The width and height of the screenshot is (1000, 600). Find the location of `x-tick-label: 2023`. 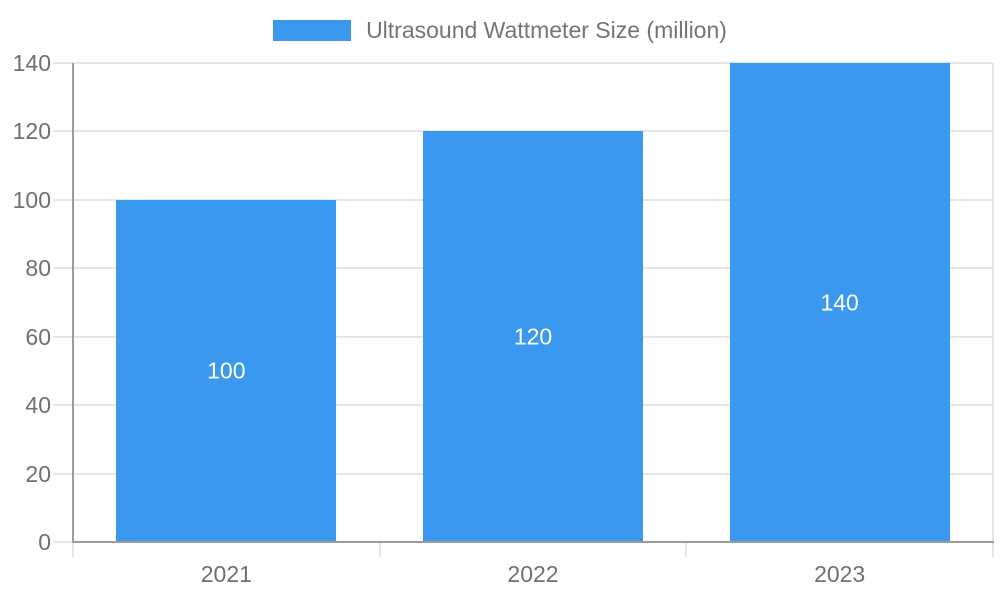

x-tick-label: 2023 is located at coordinates (840, 574).